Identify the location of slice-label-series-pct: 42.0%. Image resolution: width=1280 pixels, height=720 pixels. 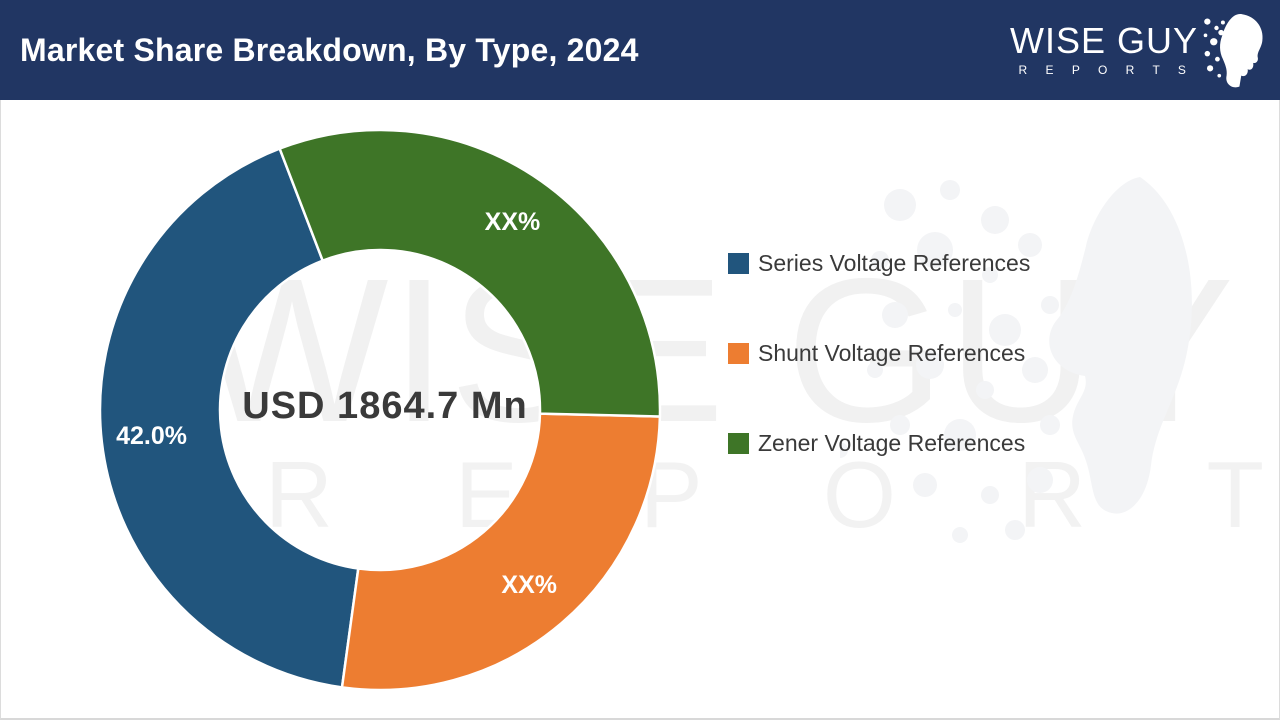
(151, 436).